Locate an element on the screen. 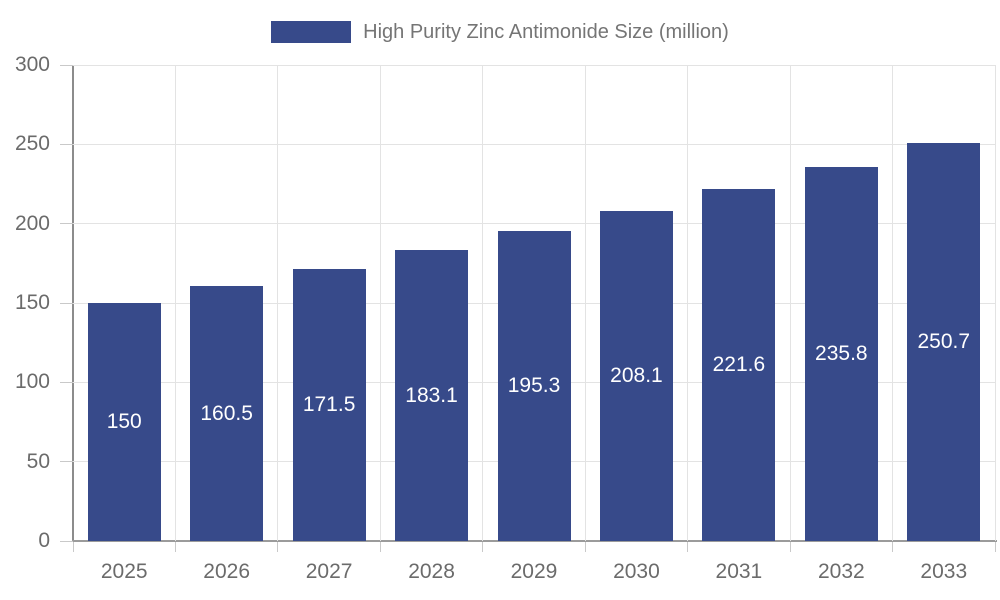  bar-2032: 235.8 is located at coordinates (841, 353).